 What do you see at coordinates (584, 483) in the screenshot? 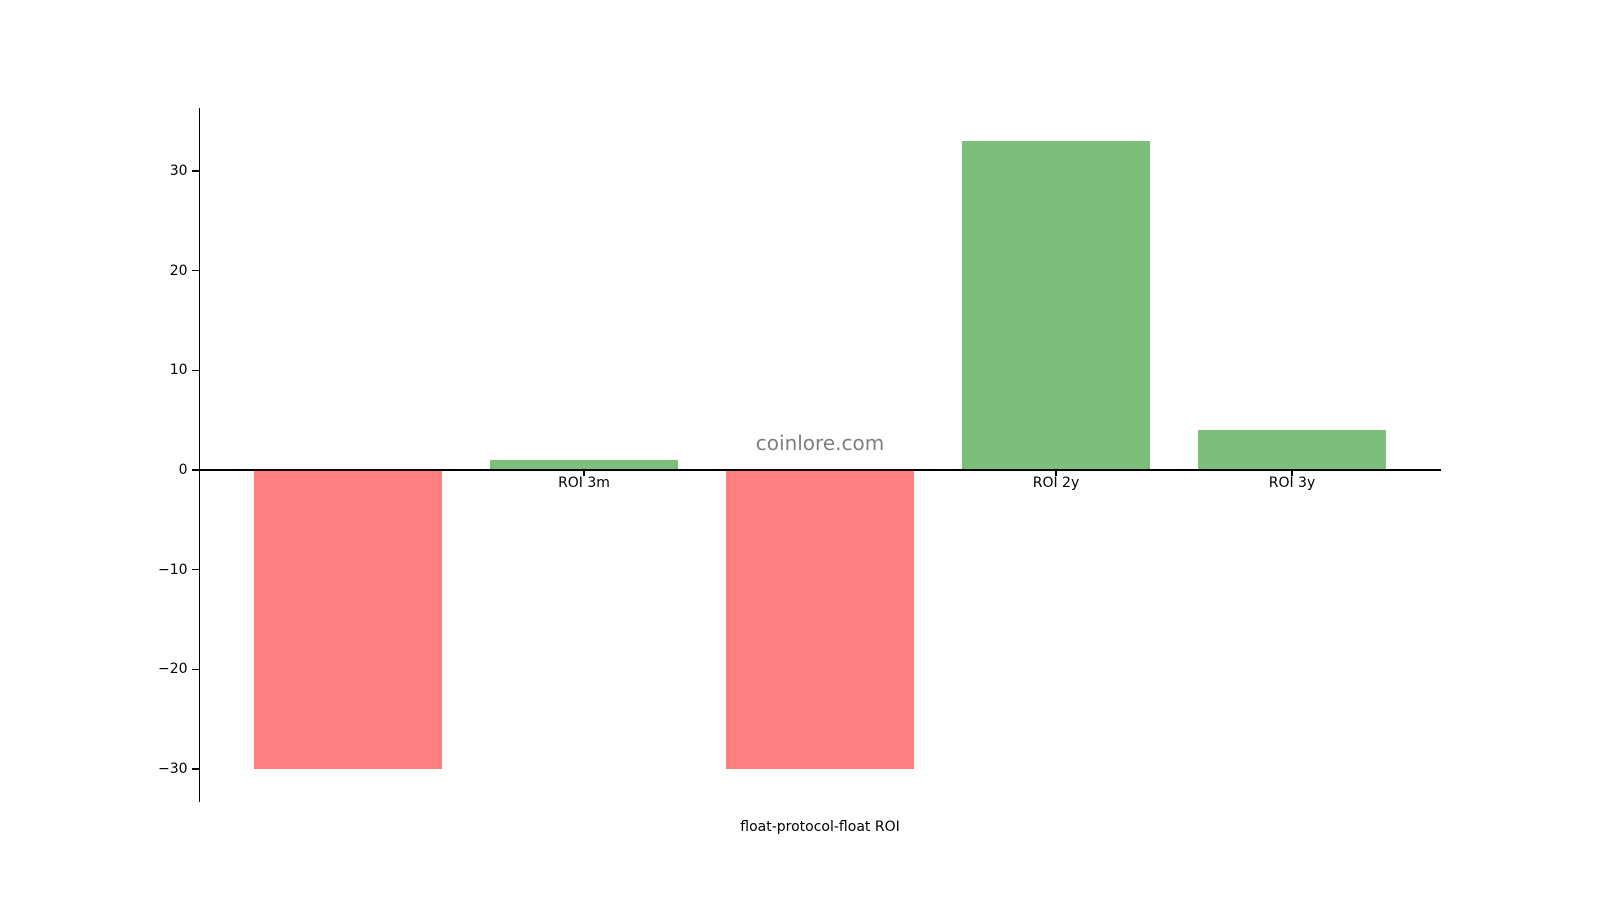
I see `x-axis-tick-label: ROI 3m` at bounding box center [584, 483].